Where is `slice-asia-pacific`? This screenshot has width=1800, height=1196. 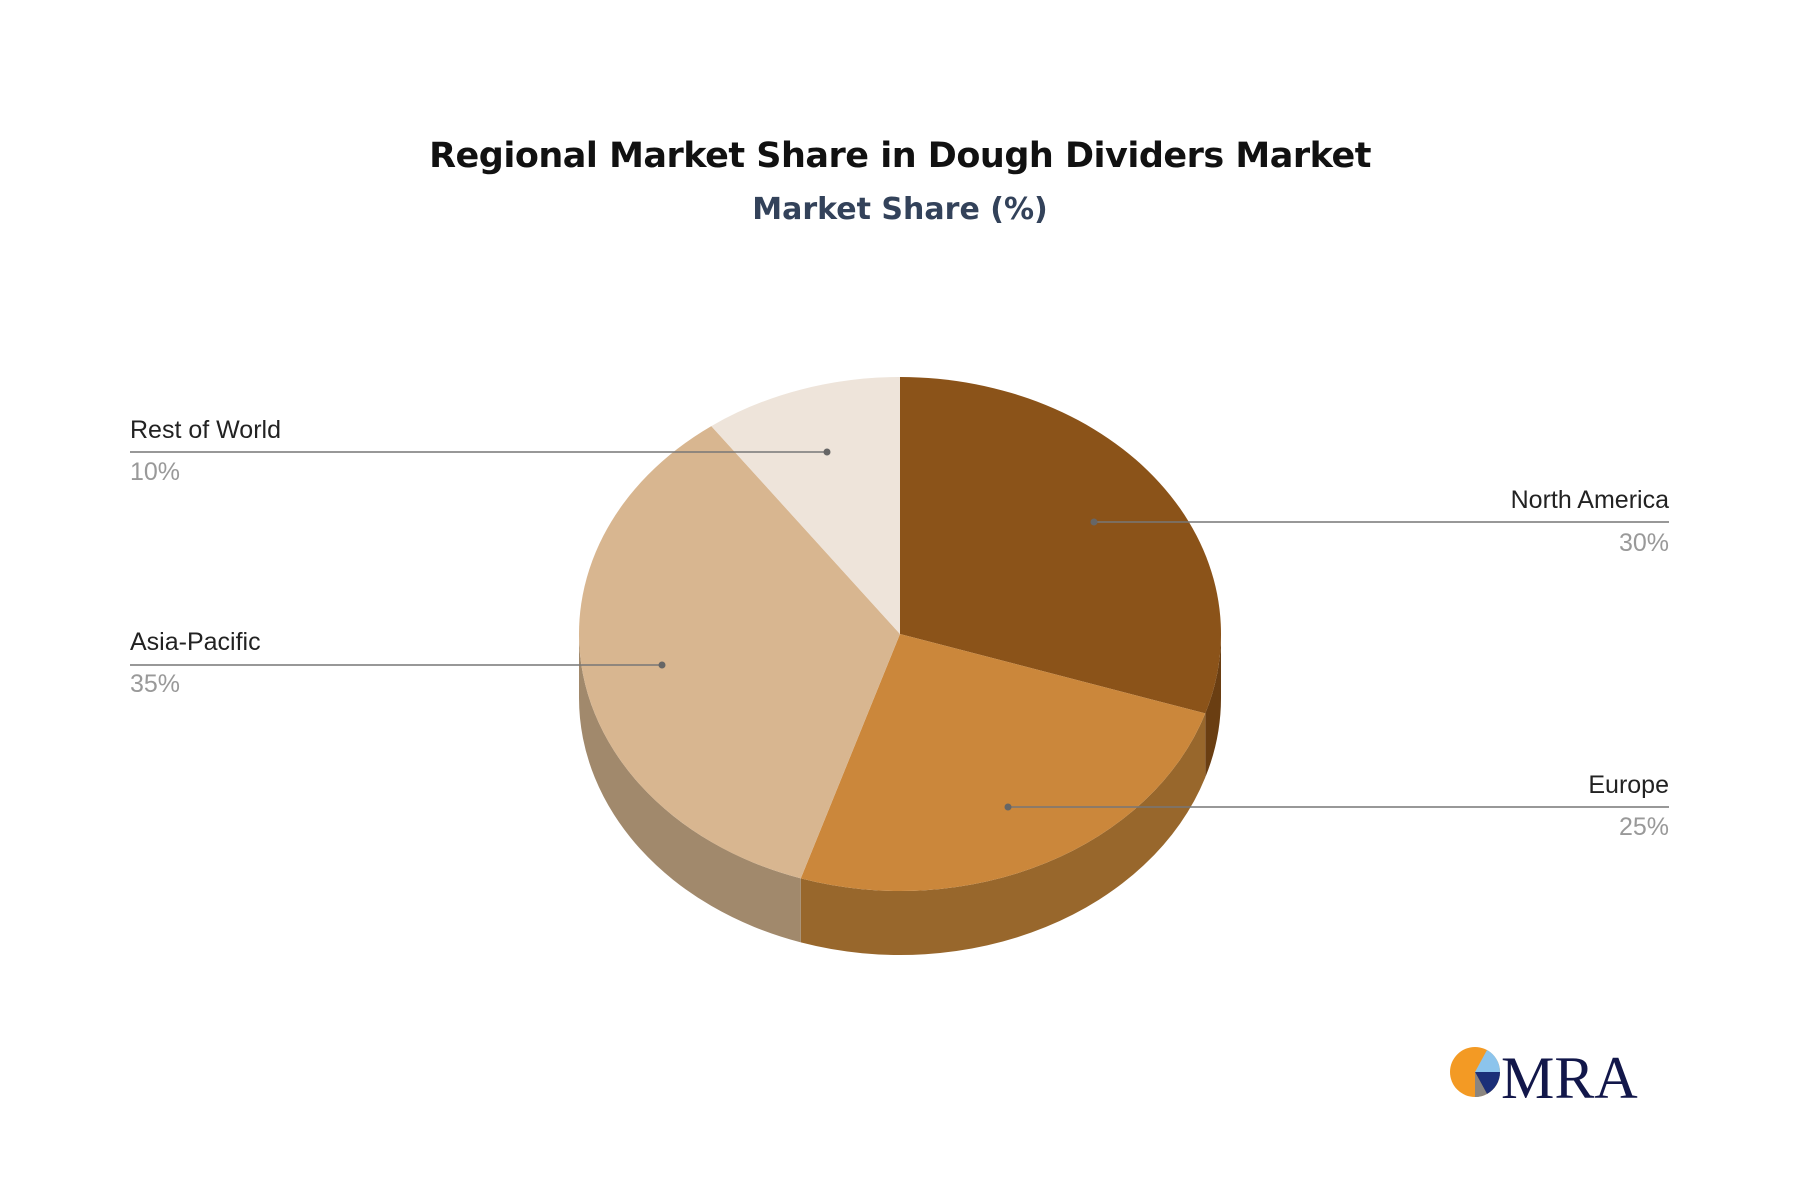 slice-asia-pacific is located at coordinates (739, 652).